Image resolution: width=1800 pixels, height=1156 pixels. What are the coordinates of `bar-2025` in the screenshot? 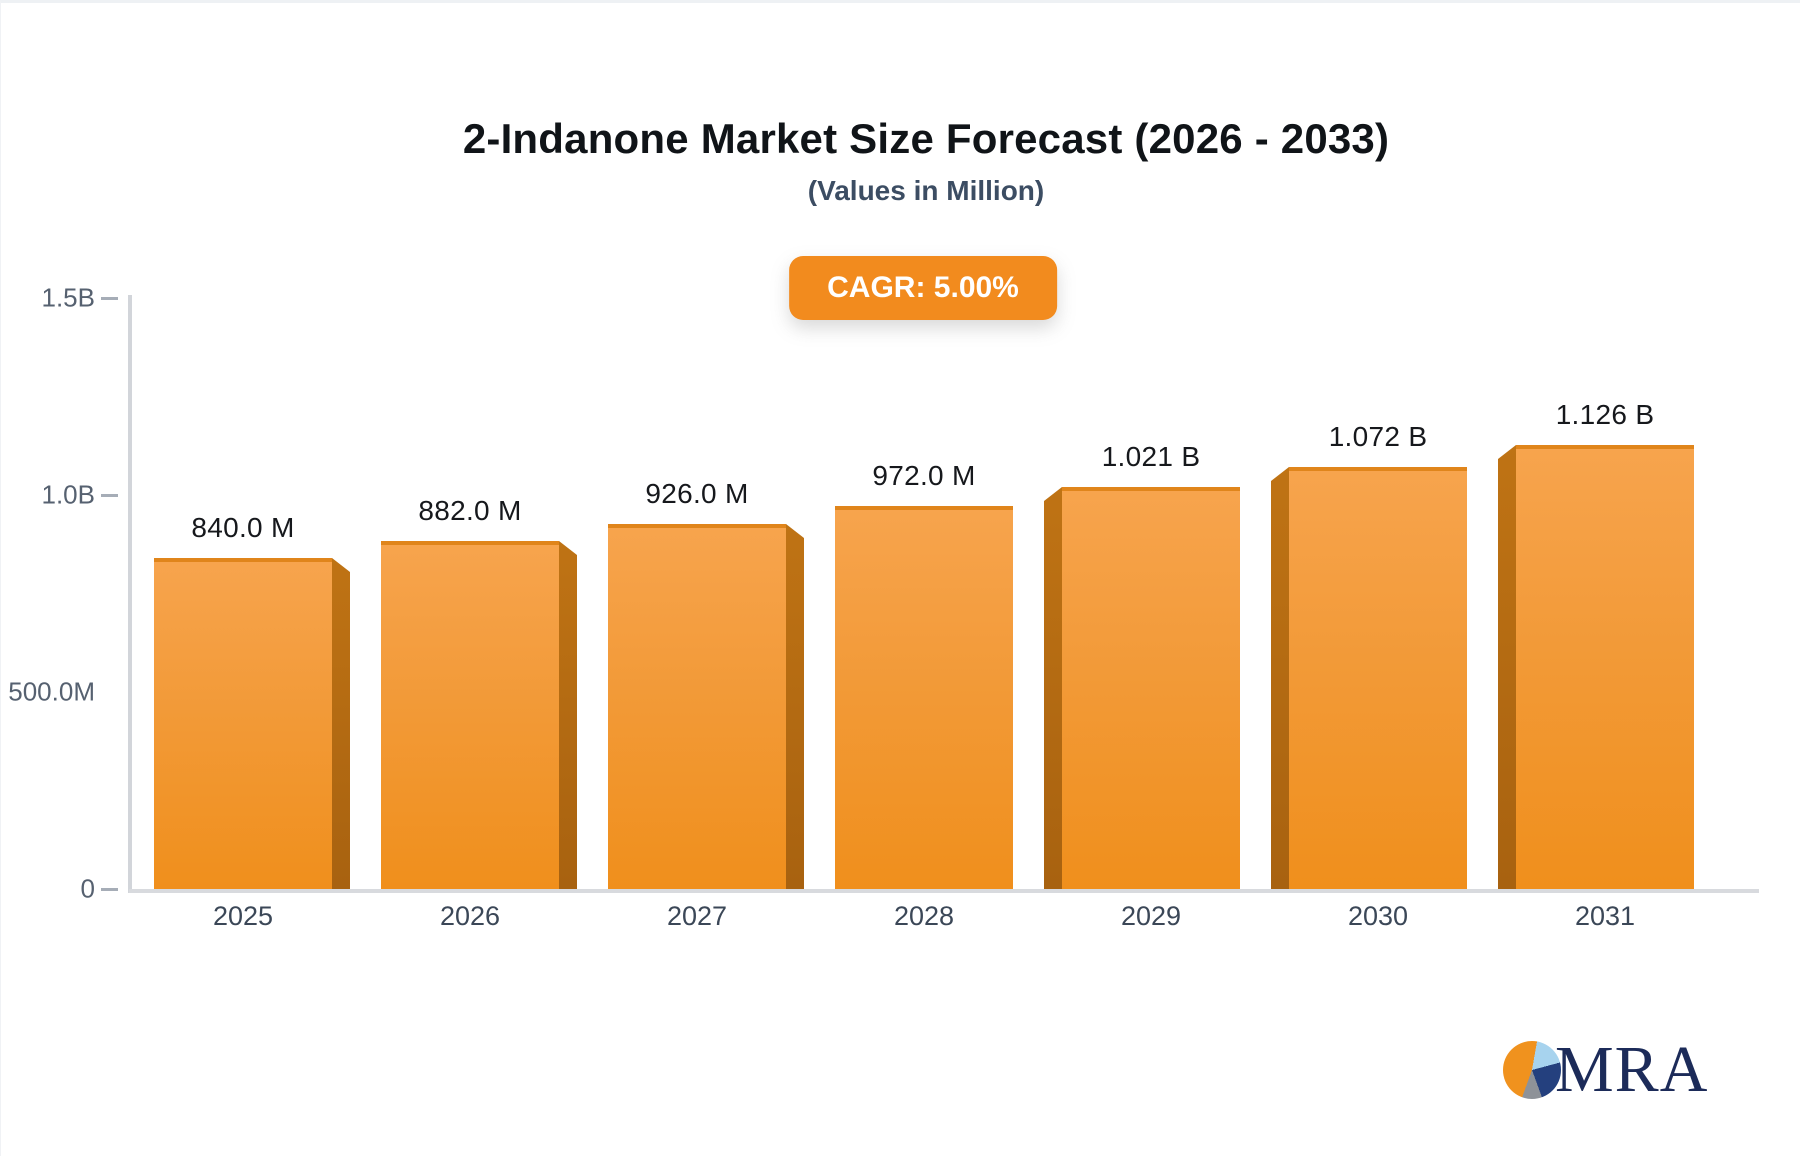 It's located at (243, 723).